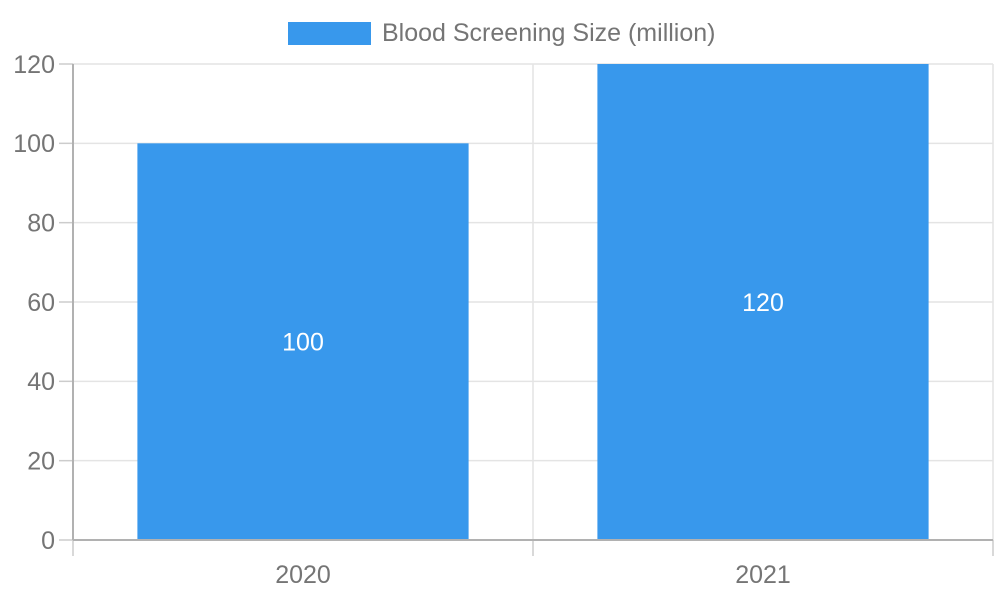 The width and height of the screenshot is (1000, 600). What do you see at coordinates (41, 382) in the screenshot?
I see `y-axis-tick-label: 40` at bounding box center [41, 382].